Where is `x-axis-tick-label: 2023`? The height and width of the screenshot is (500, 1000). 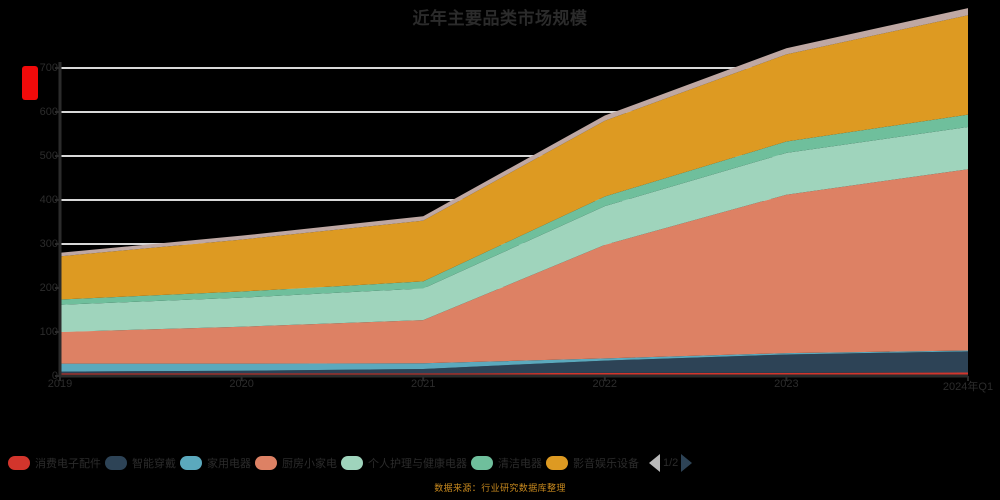
x-axis-tick-label: 2023 is located at coordinates (786, 384).